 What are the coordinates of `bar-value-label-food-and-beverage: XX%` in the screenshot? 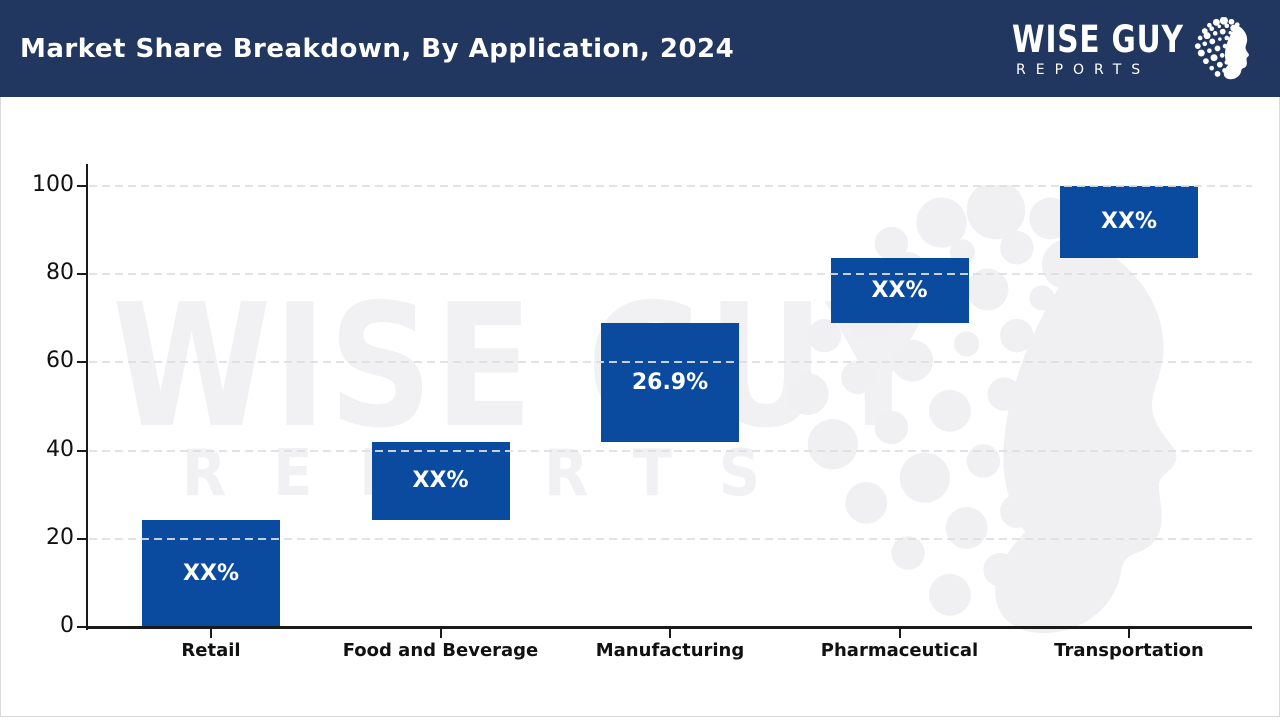 It's located at (440, 481).